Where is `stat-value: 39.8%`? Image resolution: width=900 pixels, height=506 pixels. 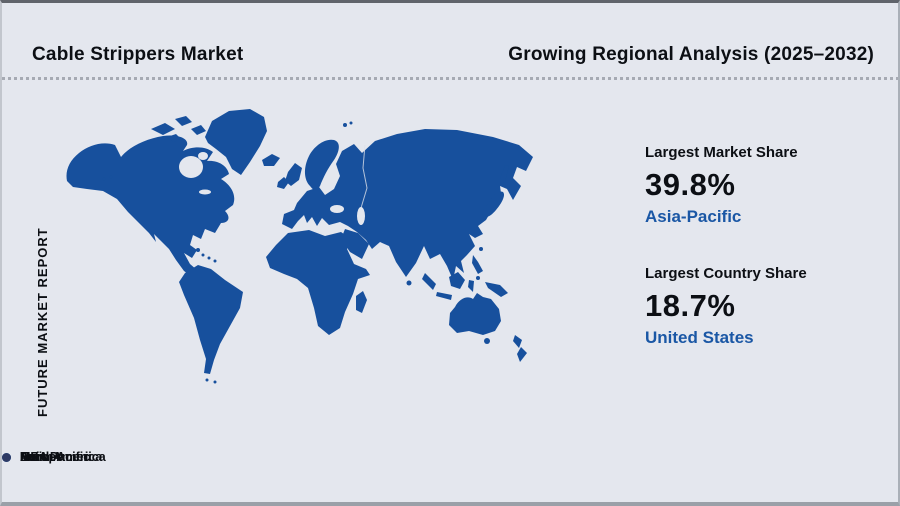 stat-value: 39.8% is located at coordinates (690, 184).